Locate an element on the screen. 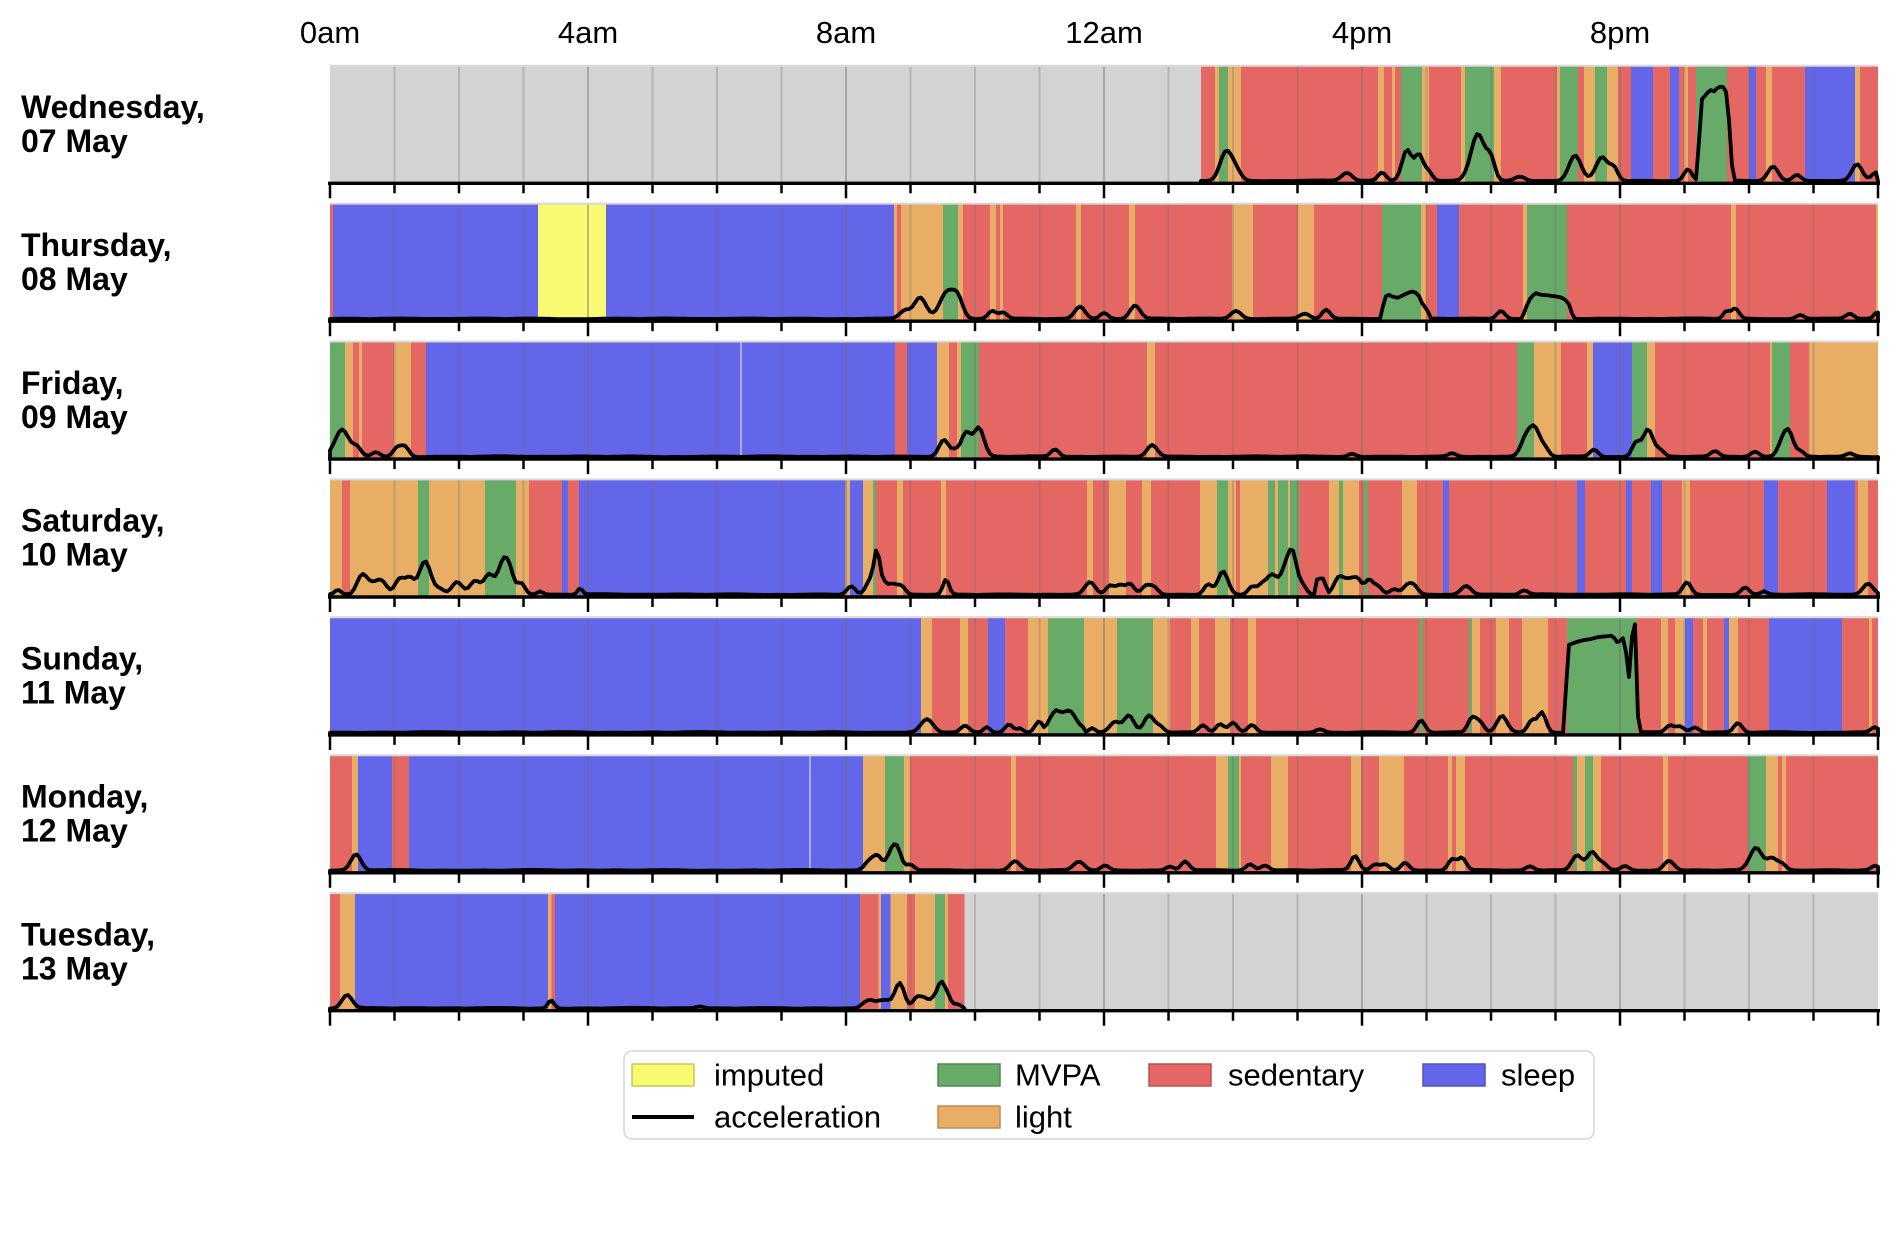  svg-text: 07 May is located at coordinates (74, 141).